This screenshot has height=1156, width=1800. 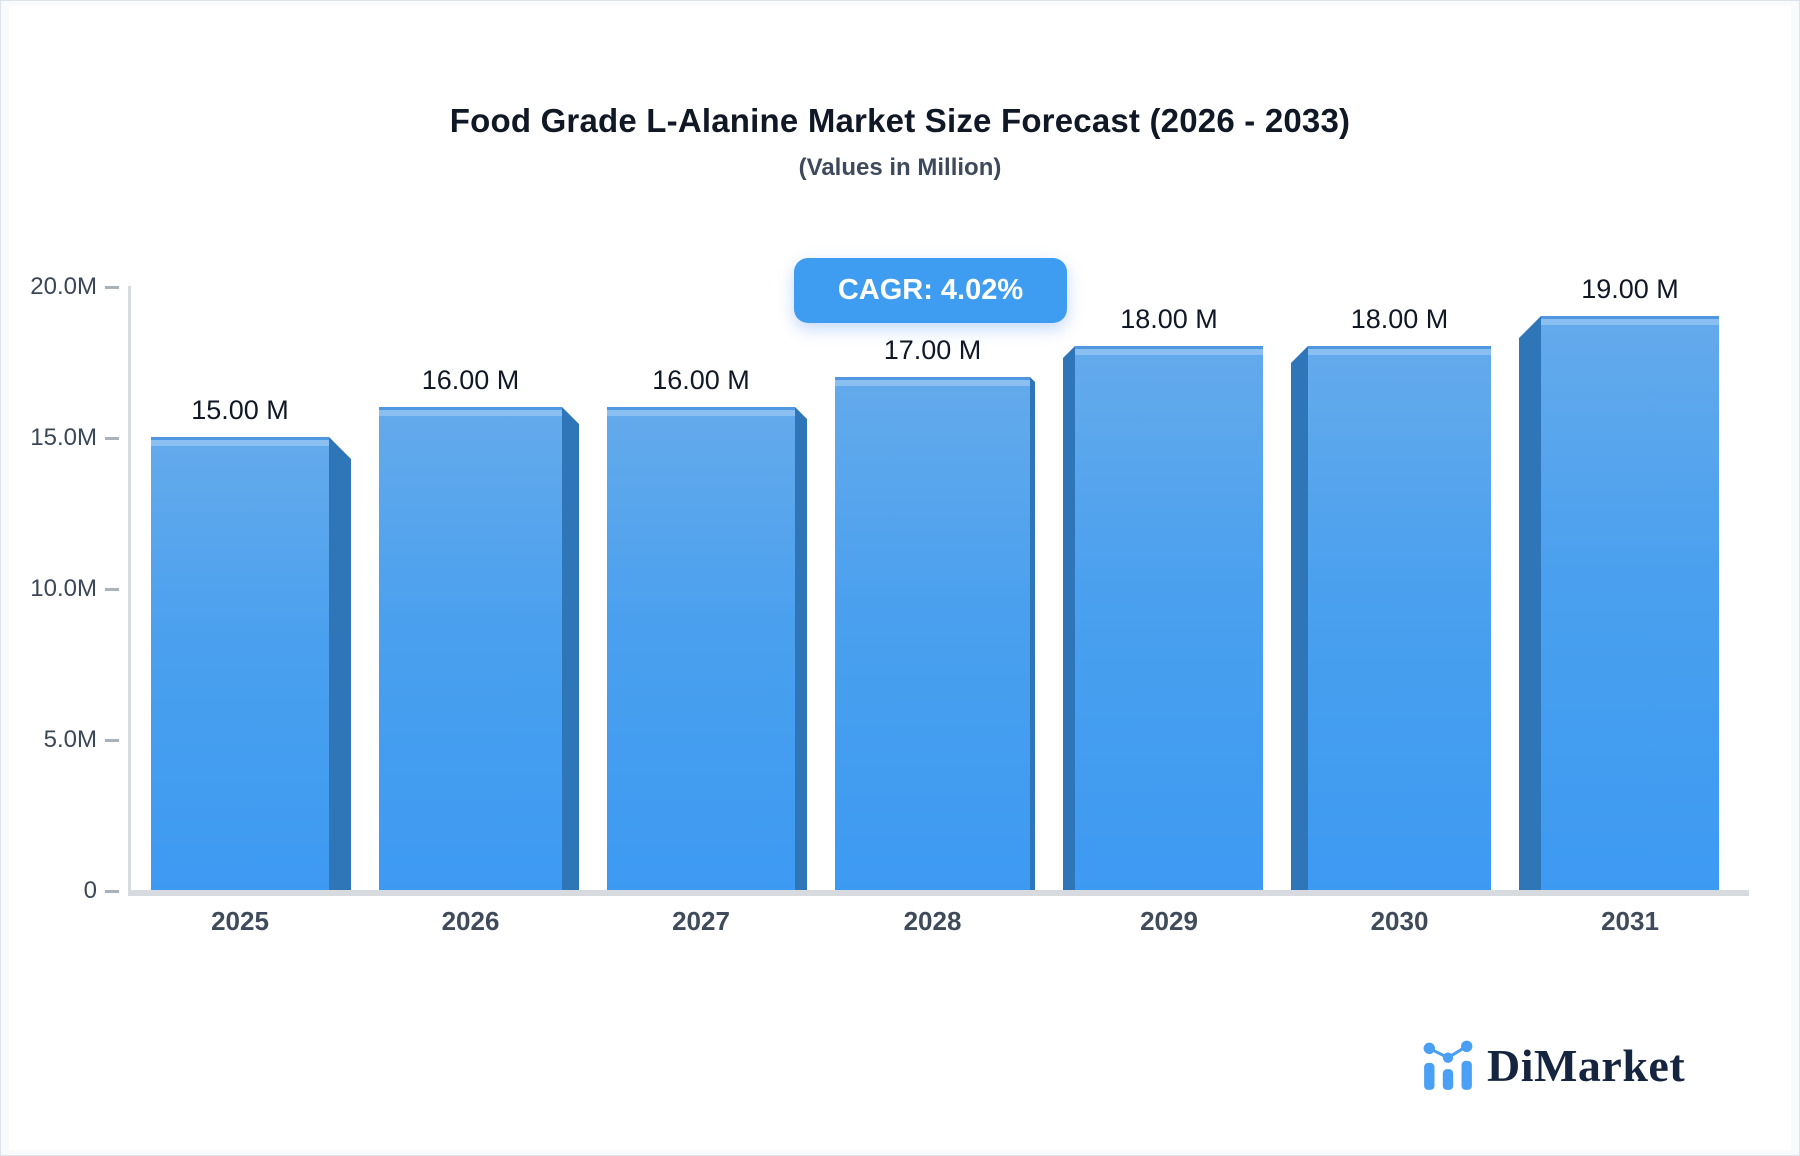 I want to click on x-axis-label-2027: 2027, so click(x=701, y=921).